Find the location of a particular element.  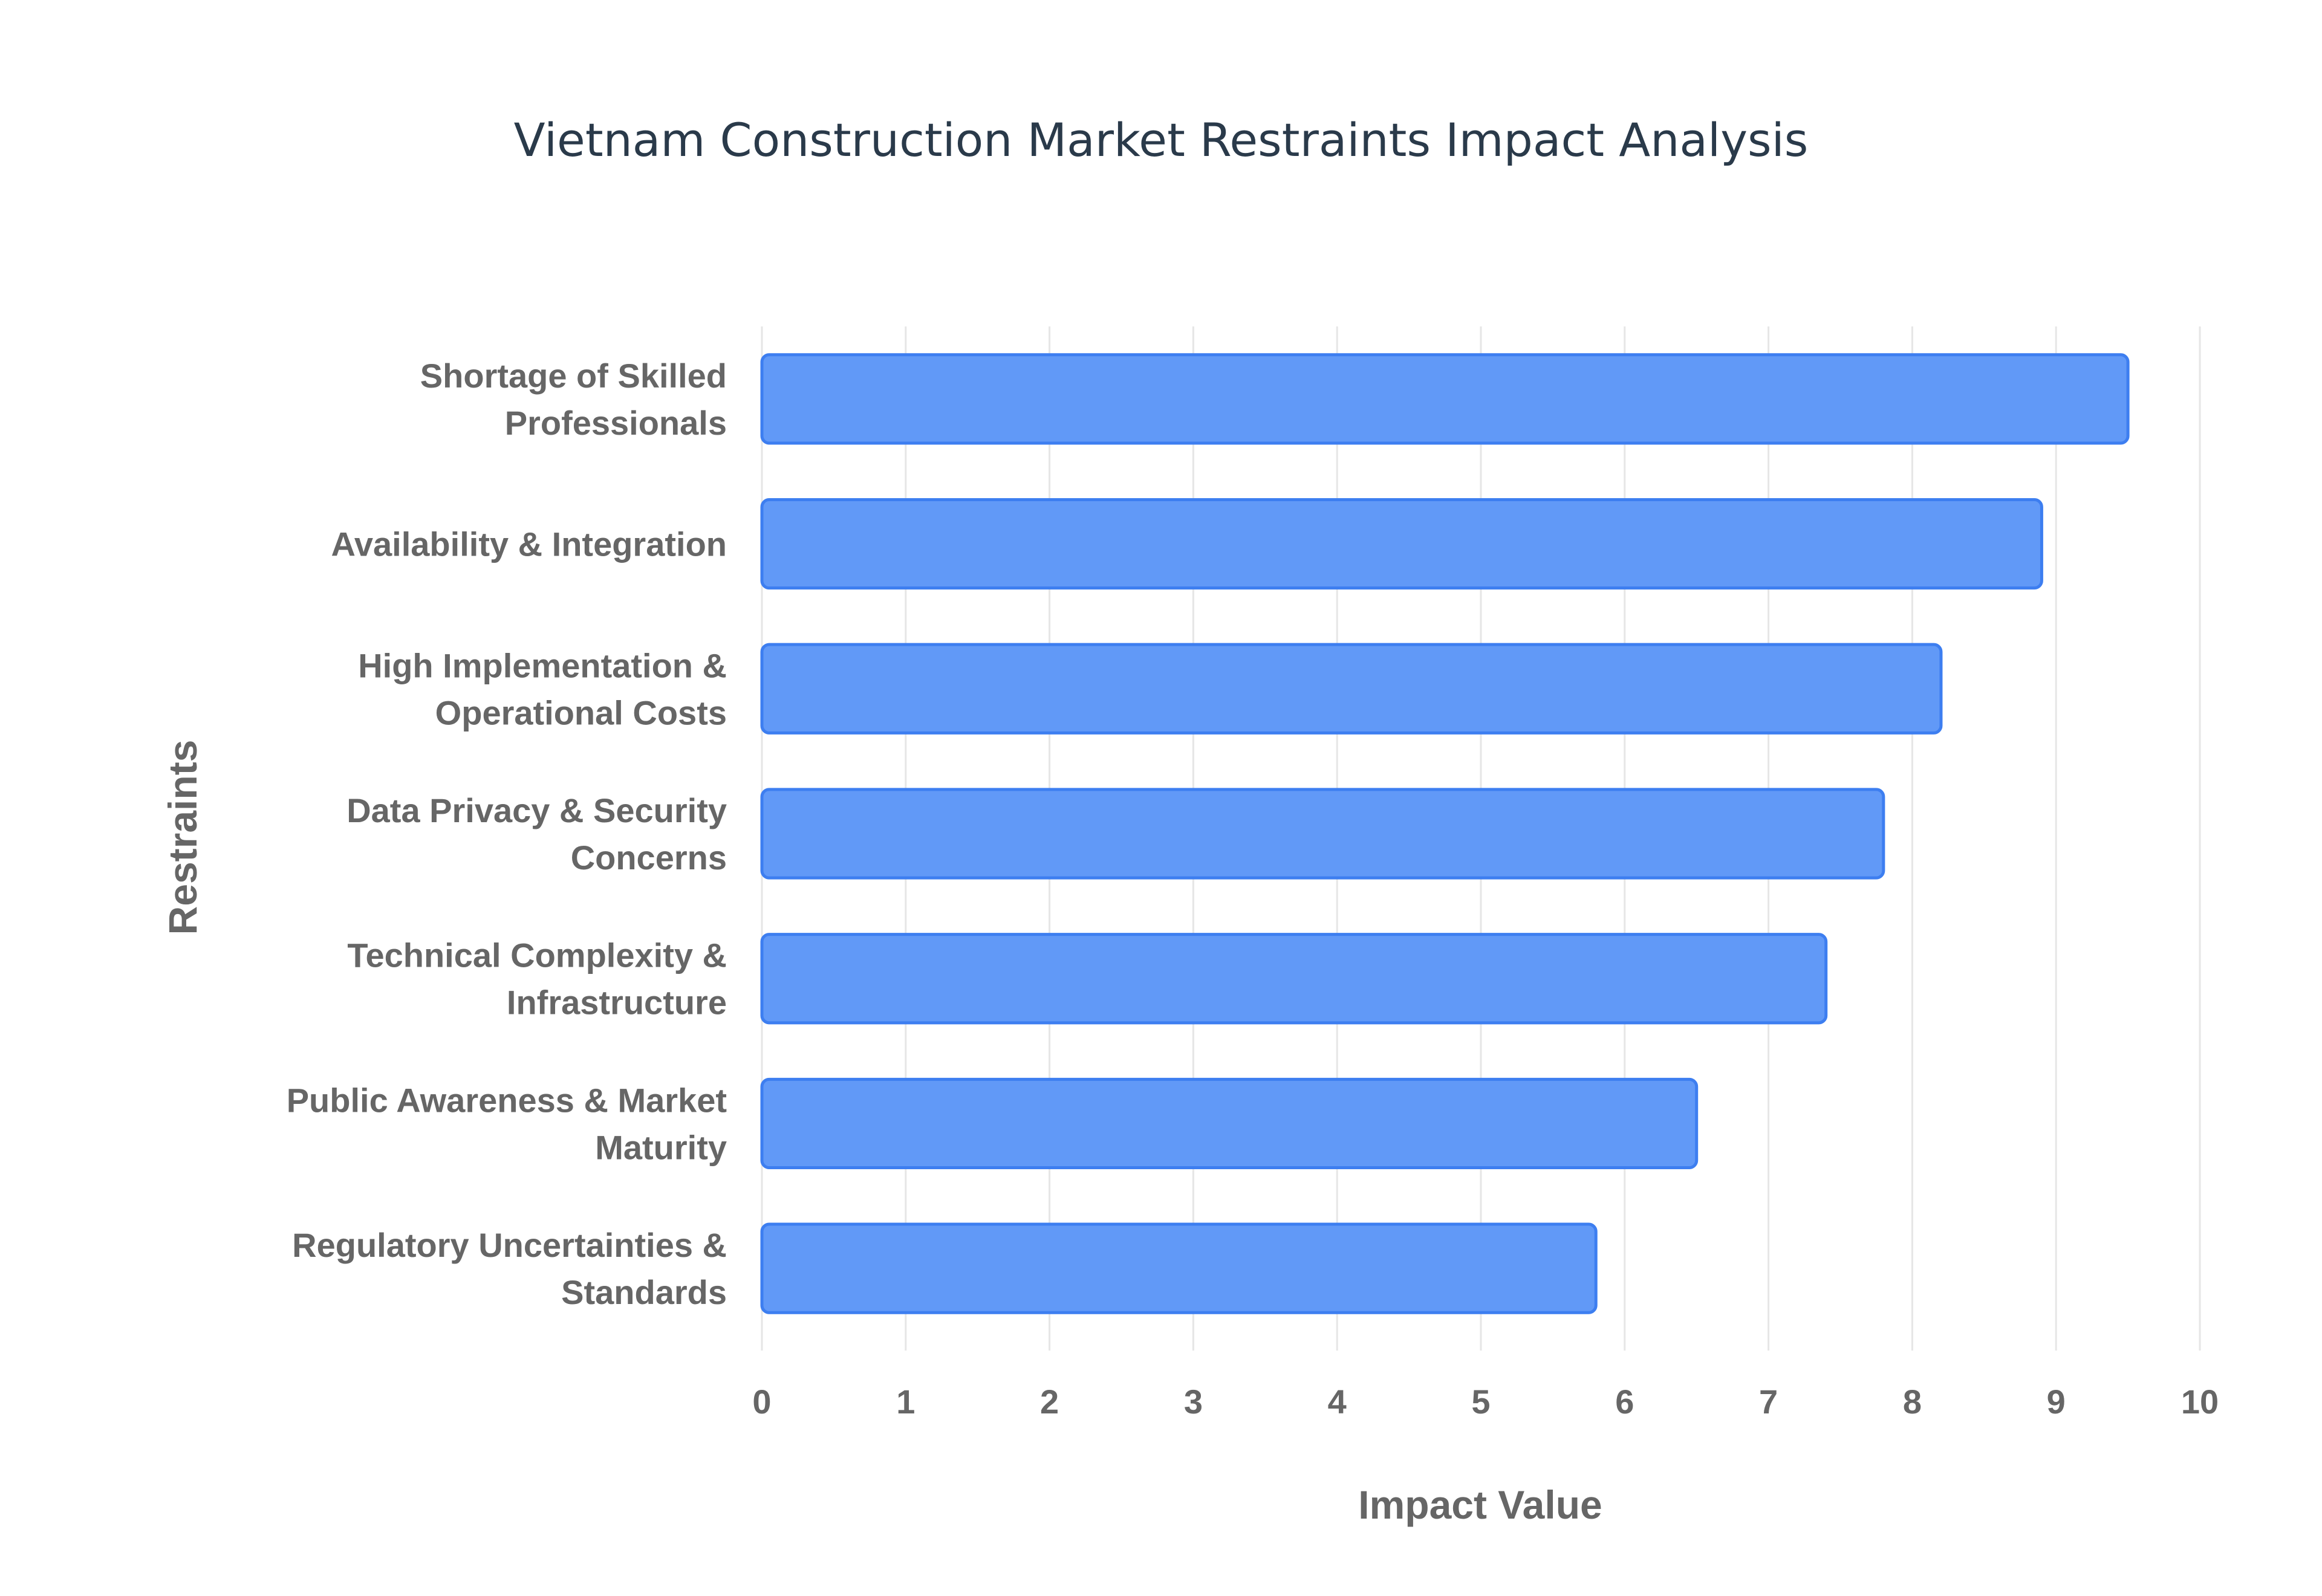

category-label: Standards is located at coordinates (644, 1292).